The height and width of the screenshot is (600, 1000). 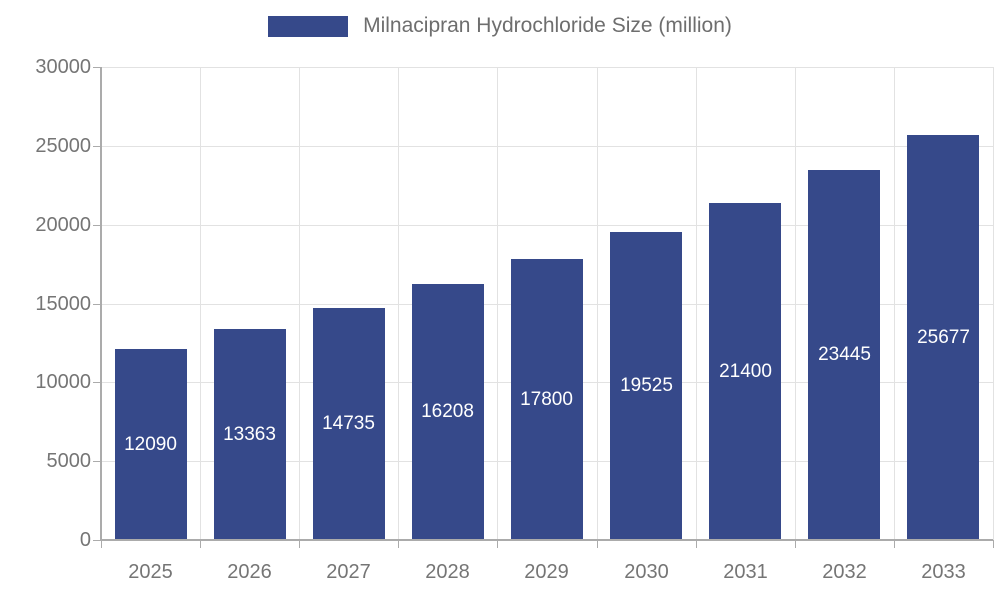 I want to click on bar-value-label: 19525, so click(x=646, y=385).